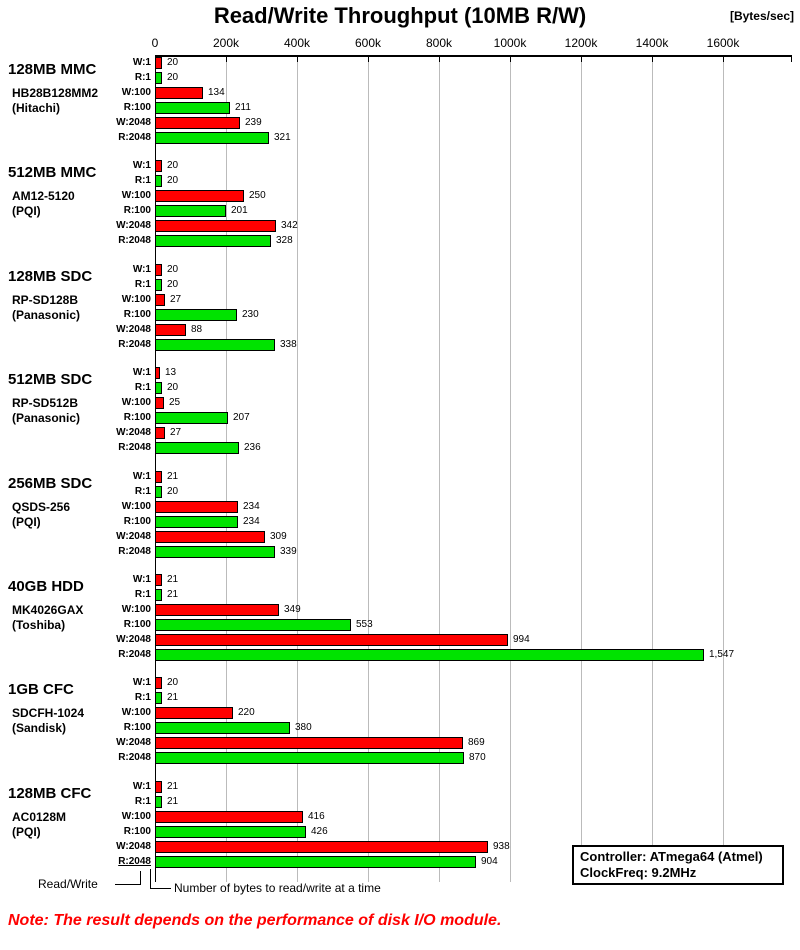 The height and width of the screenshot is (950, 800). What do you see at coordinates (226, 59) in the screenshot?
I see `axis-tick` at bounding box center [226, 59].